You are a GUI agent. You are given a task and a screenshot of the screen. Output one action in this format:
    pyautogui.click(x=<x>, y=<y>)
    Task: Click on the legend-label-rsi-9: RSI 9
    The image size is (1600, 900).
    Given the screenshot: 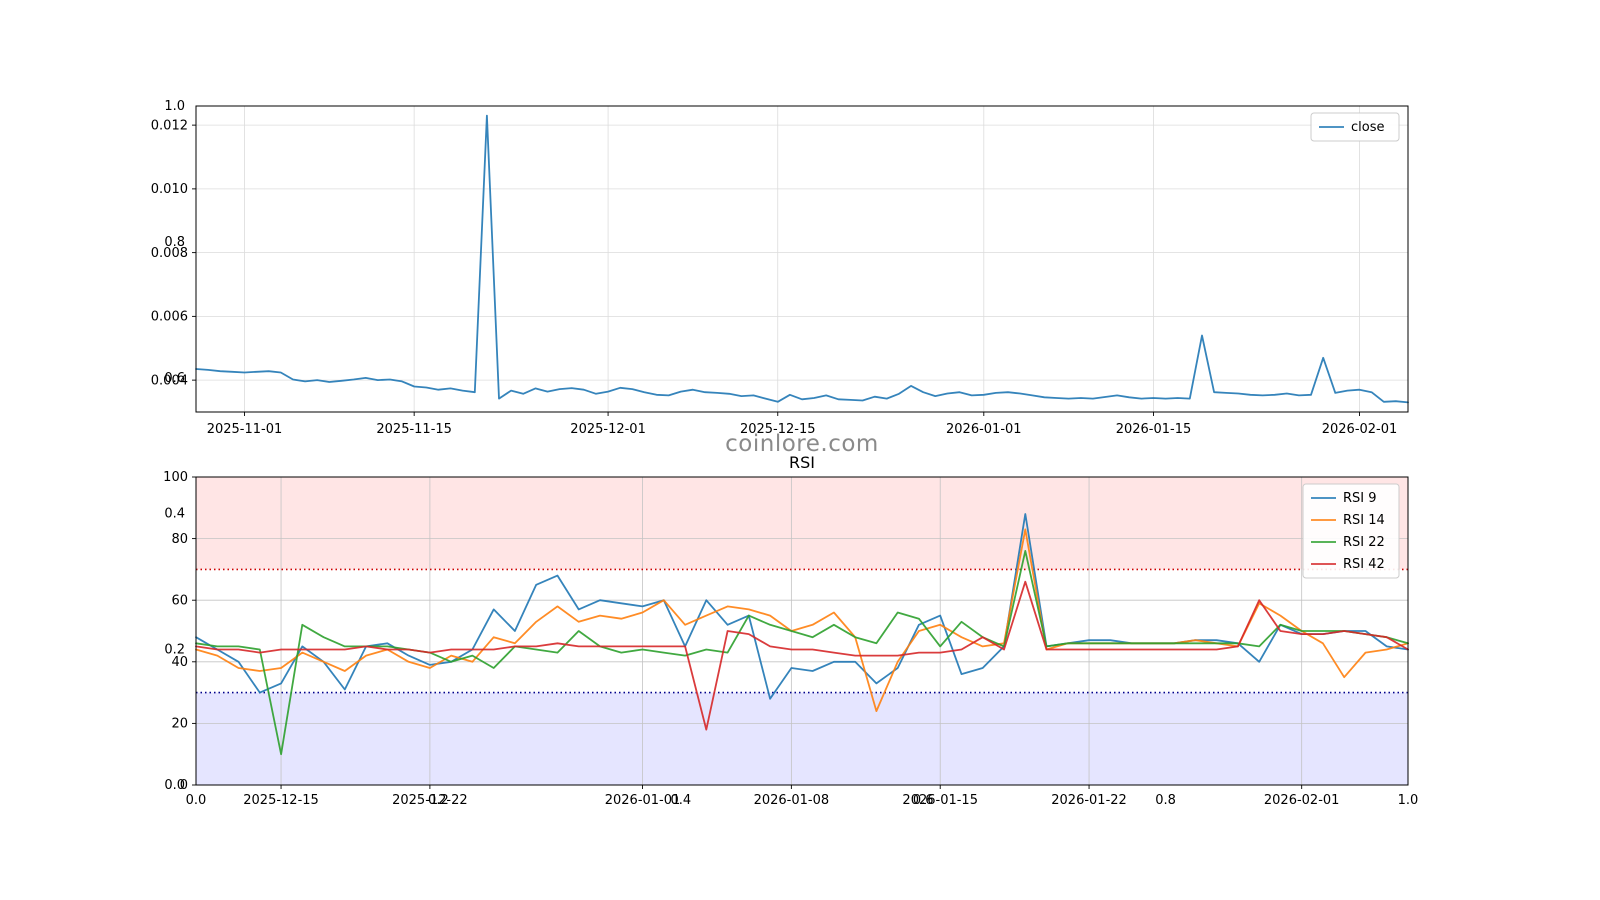 What is the action you would take?
    pyautogui.click(x=1360, y=498)
    